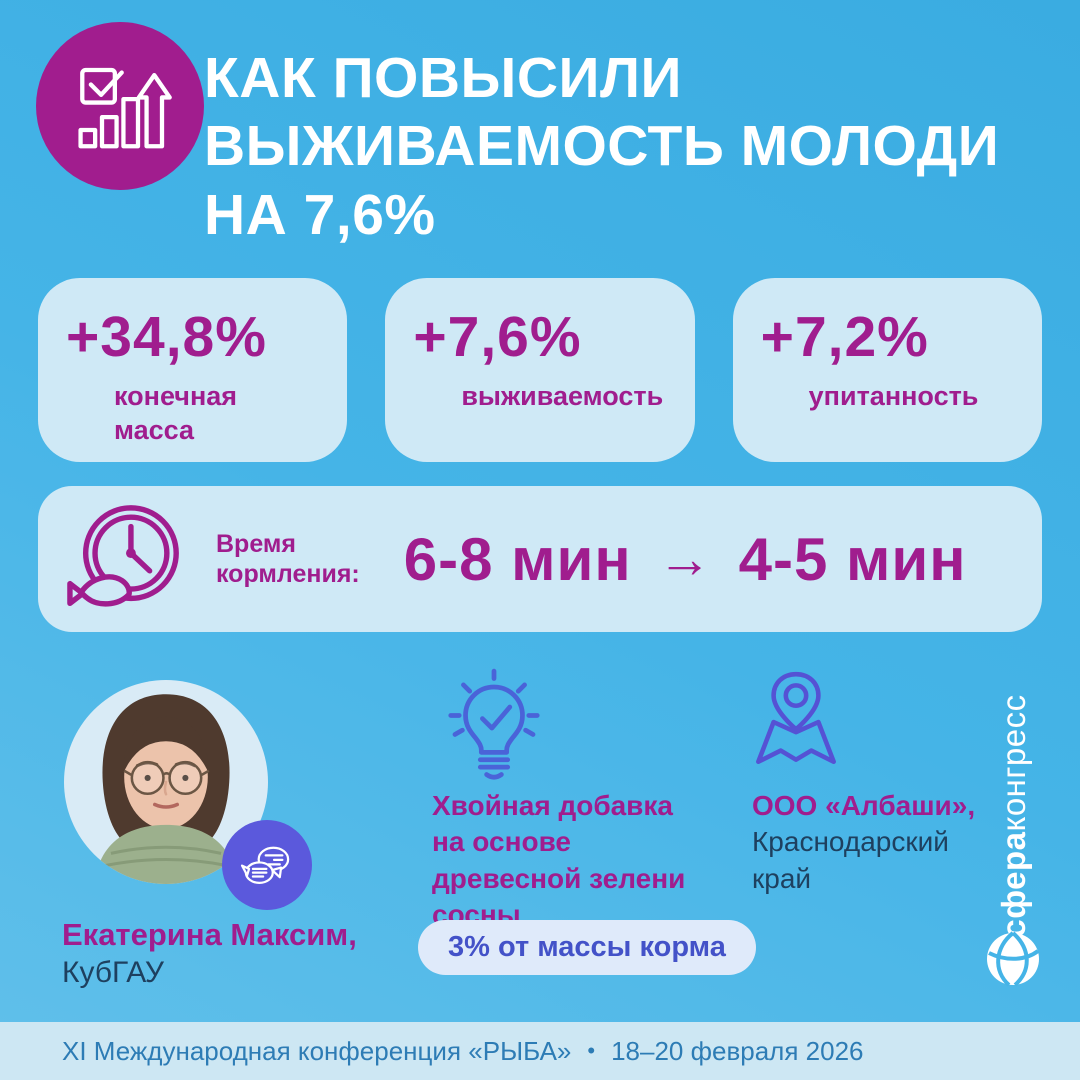 Image resolution: width=1080 pixels, height=1080 pixels. I want to click on feeding-time-card: Время кормления: 6-8 мин → 4-5 мин, so click(540, 559).